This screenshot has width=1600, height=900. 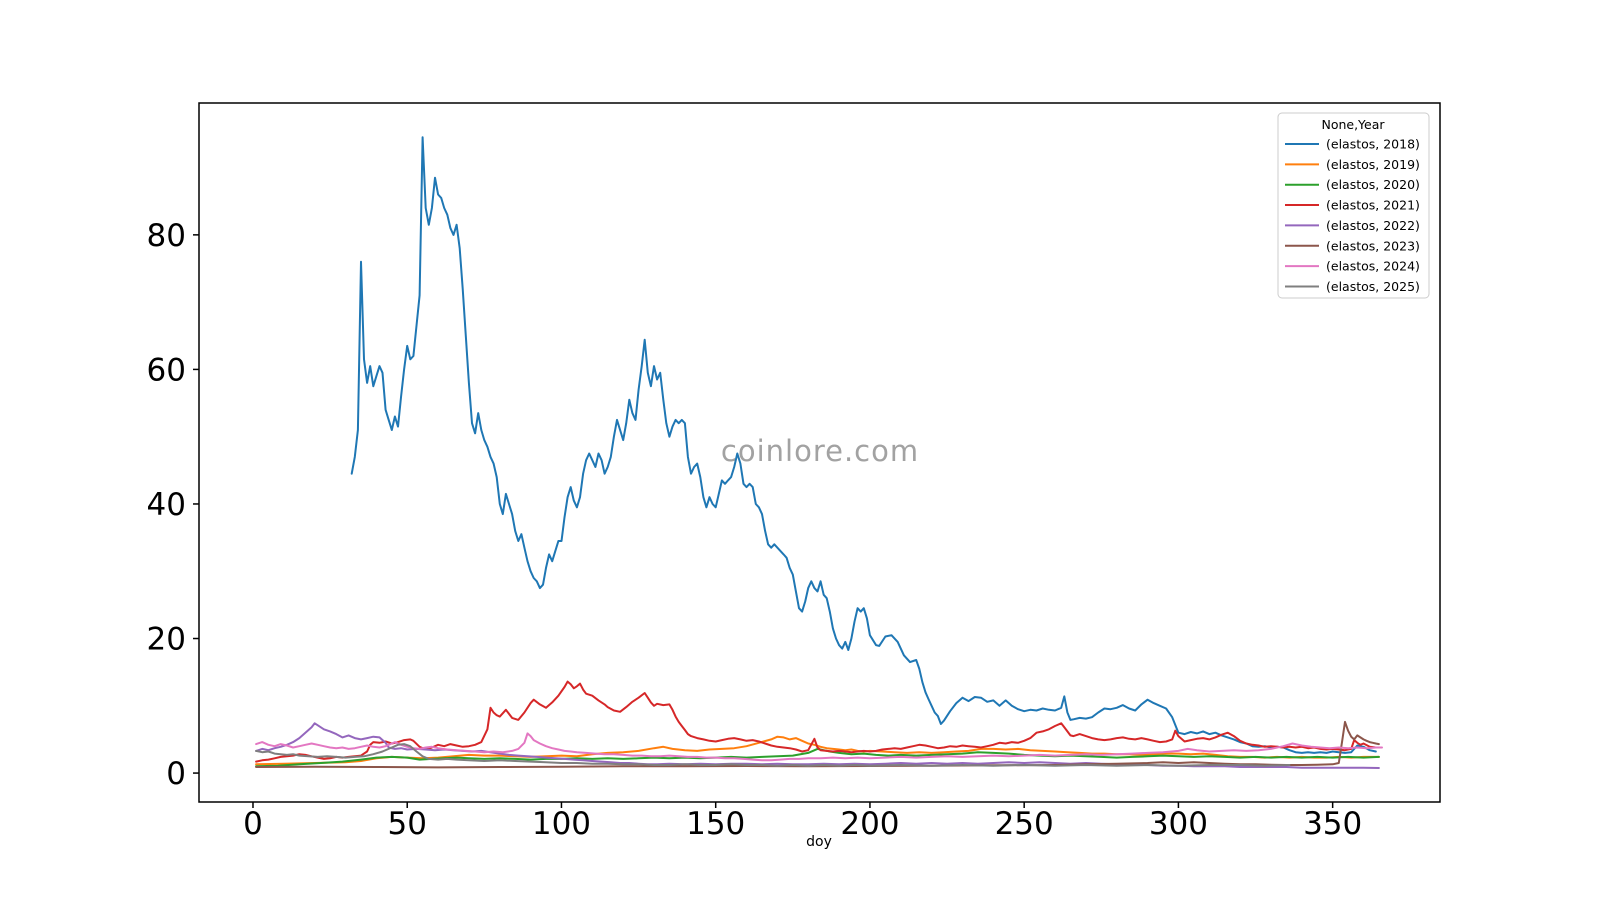 What do you see at coordinates (1024, 824) in the screenshot?
I see `x-tick-label: 250` at bounding box center [1024, 824].